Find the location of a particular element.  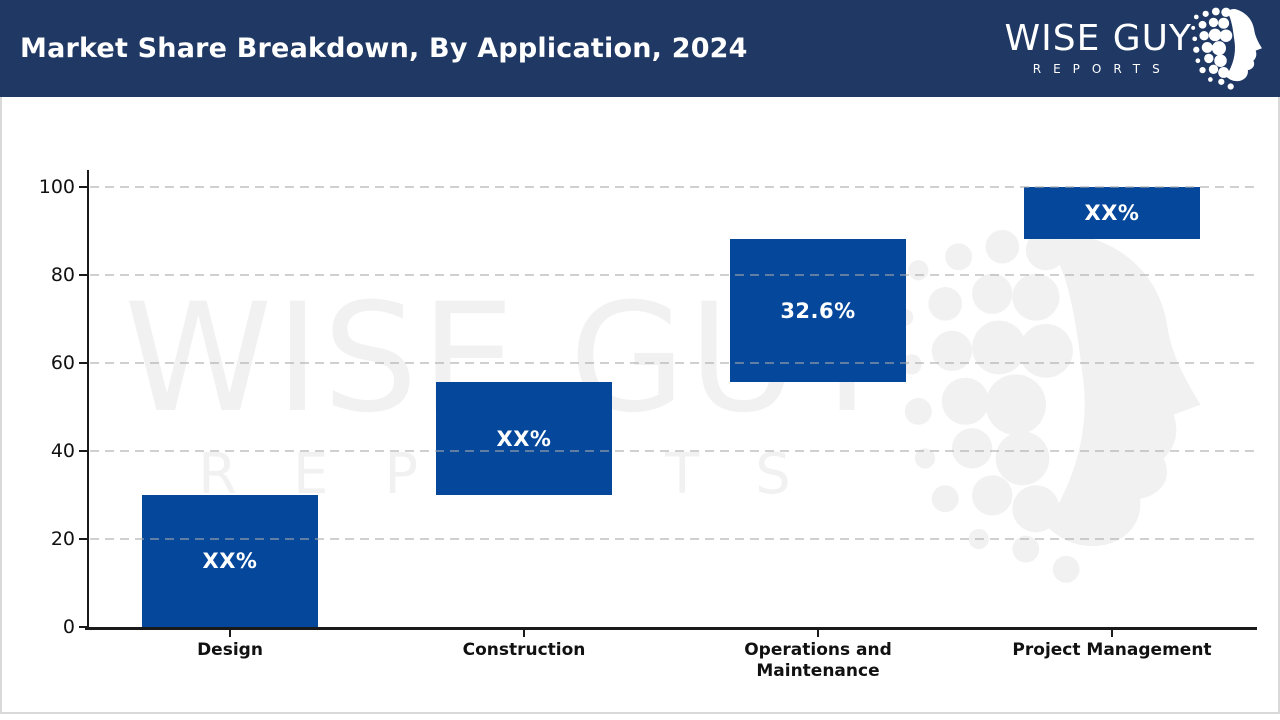

logo-text: WISE GUY REPORTS is located at coordinates (1098, 47).